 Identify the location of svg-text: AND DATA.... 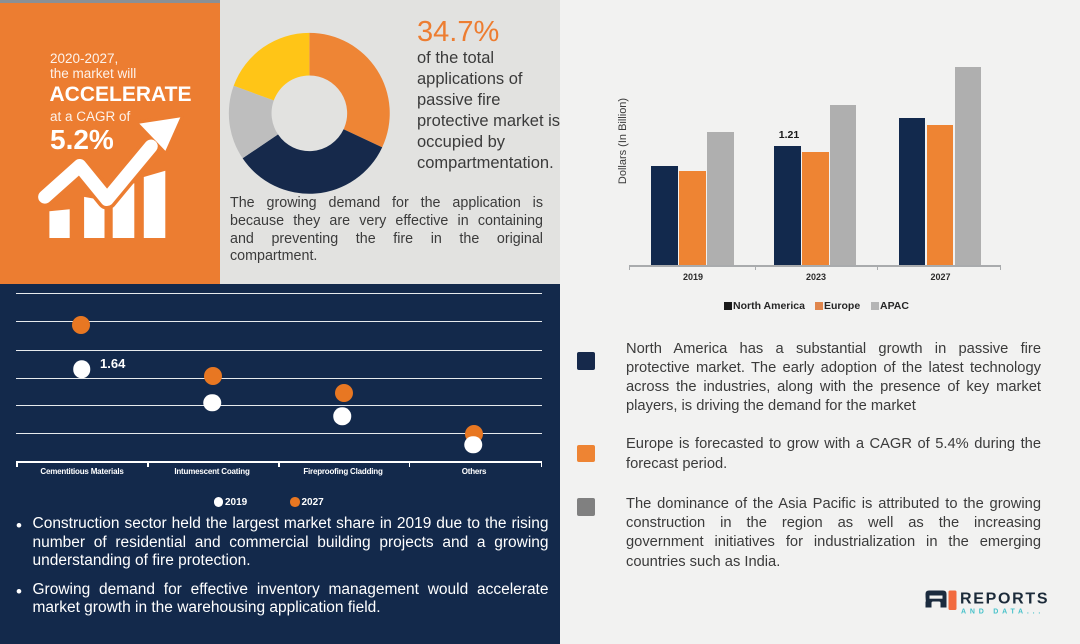
(1002, 612).